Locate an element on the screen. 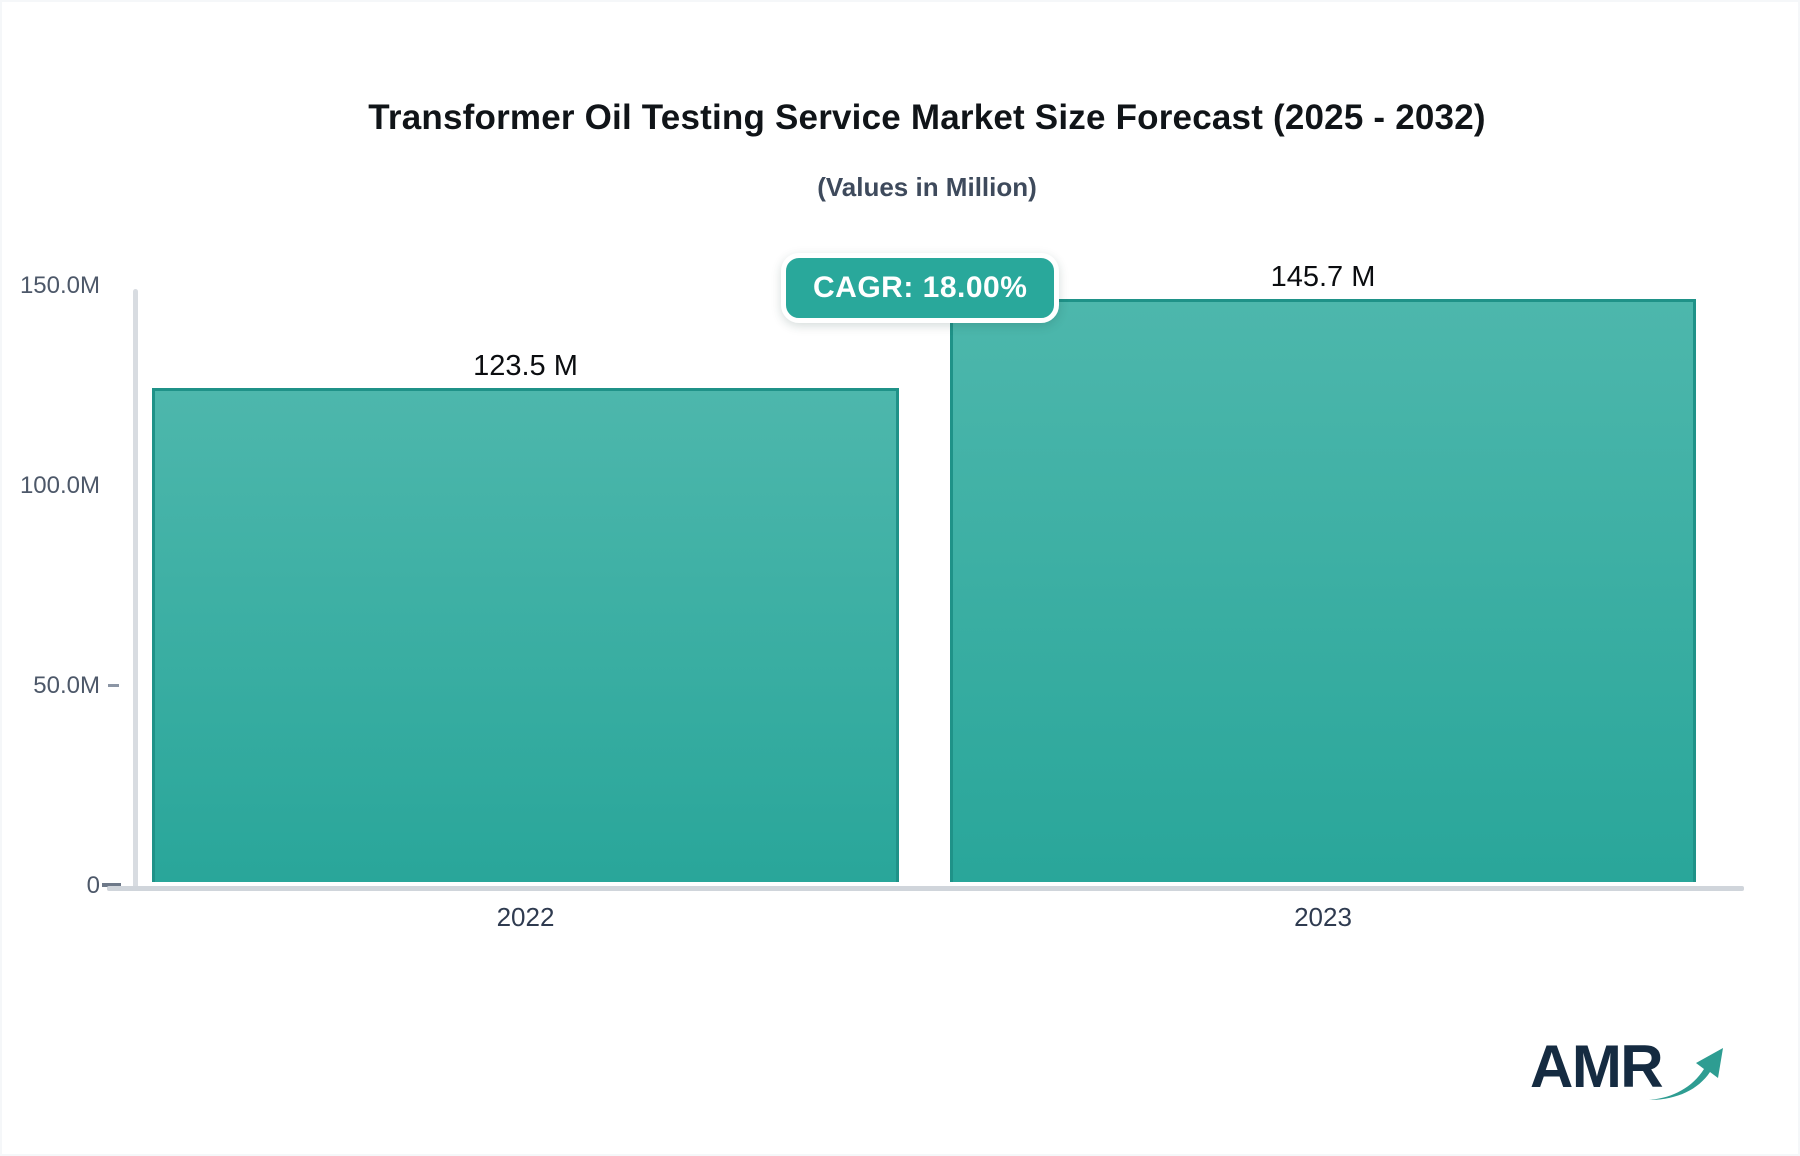  y-tick-label-150: 150.0M is located at coordinates (59, 285).